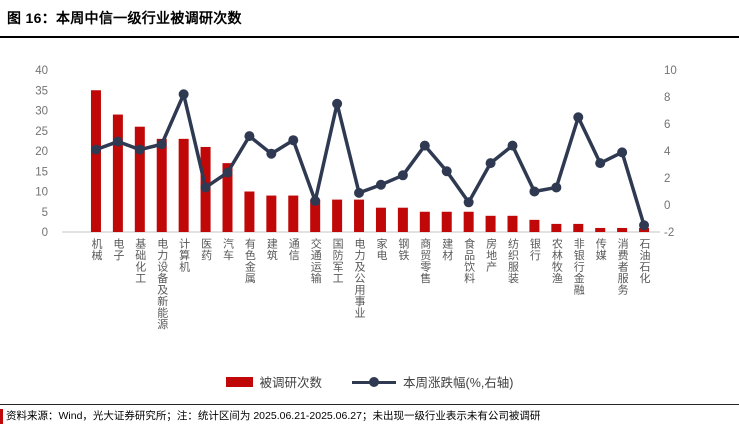 This screenshot has height=436, width=739. I want to click on left-axis-tick: 25, so click(41, 132).